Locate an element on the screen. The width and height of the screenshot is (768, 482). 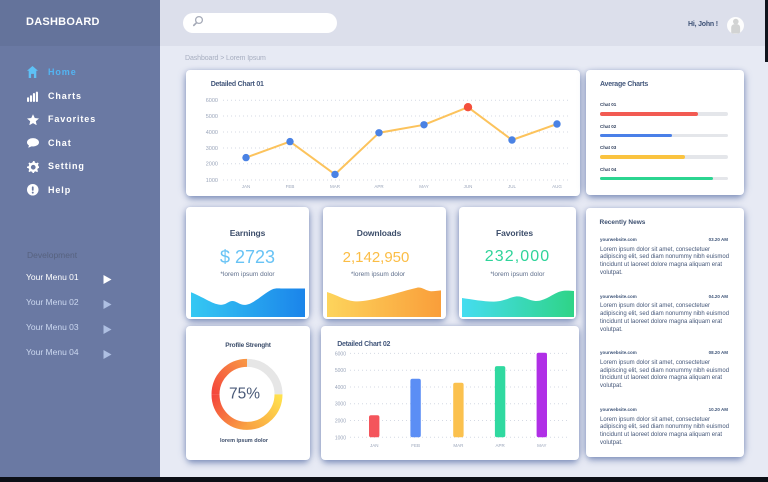
svg-text: 75% is located at coordinates (244, 393).